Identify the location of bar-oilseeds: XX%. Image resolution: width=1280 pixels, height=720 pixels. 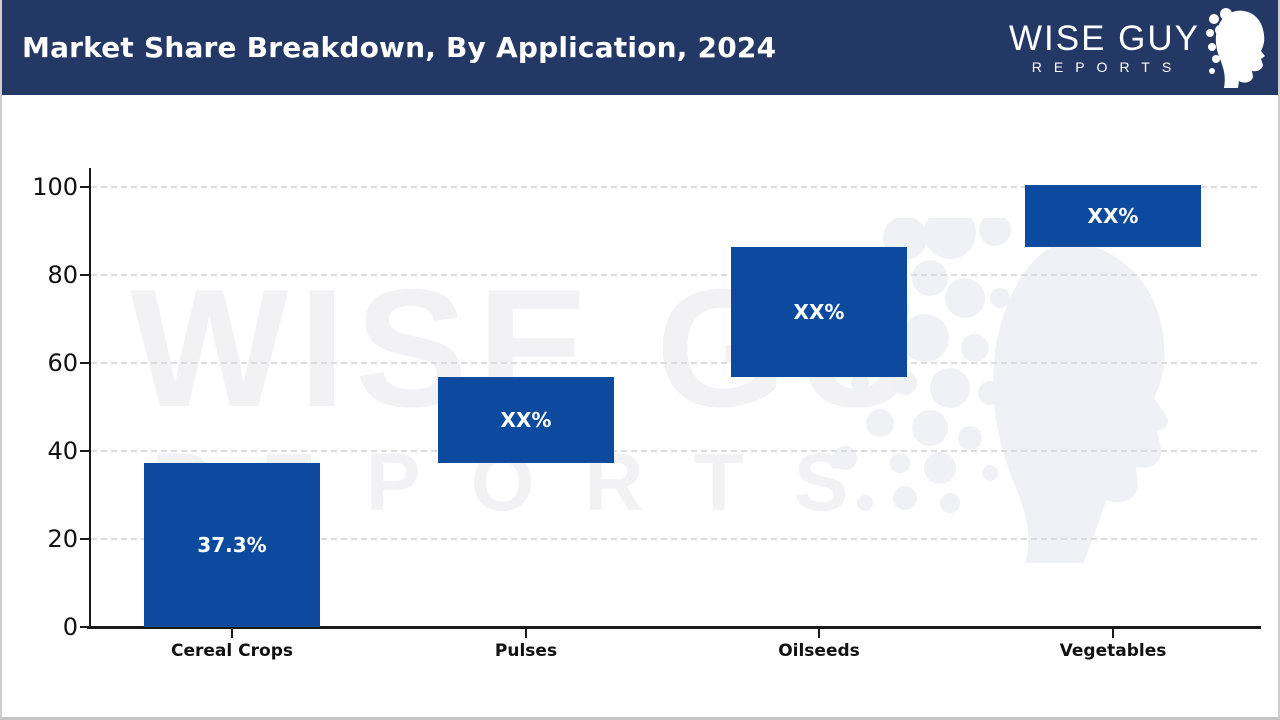
(819, 312).